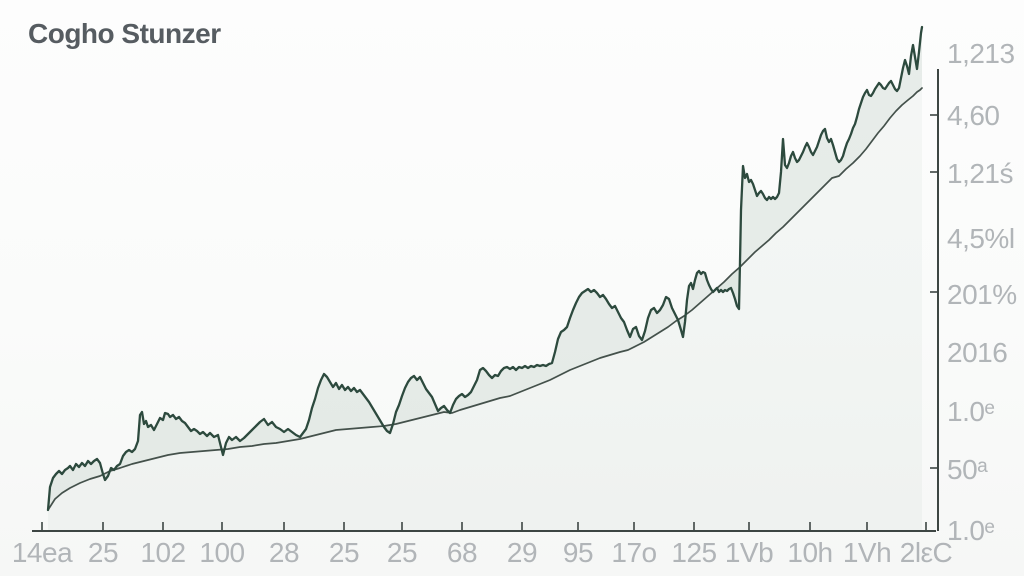 The width and height of the screenshot is (1024, 576). What do you see at coordinates (634, 552) in the screenshot?
I see `x-tick-label: 17o` at bounding box center [634, 552].